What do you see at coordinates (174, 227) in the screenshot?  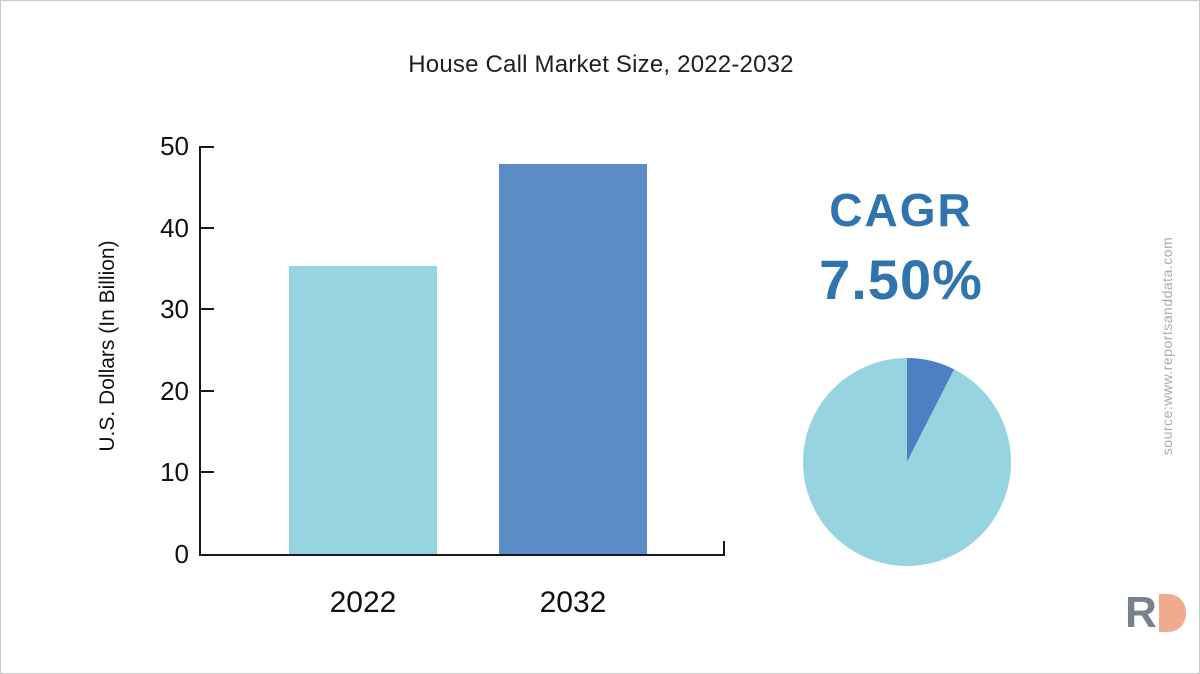 I see `y-tick-label: 40` at bounding box center [174, 227].